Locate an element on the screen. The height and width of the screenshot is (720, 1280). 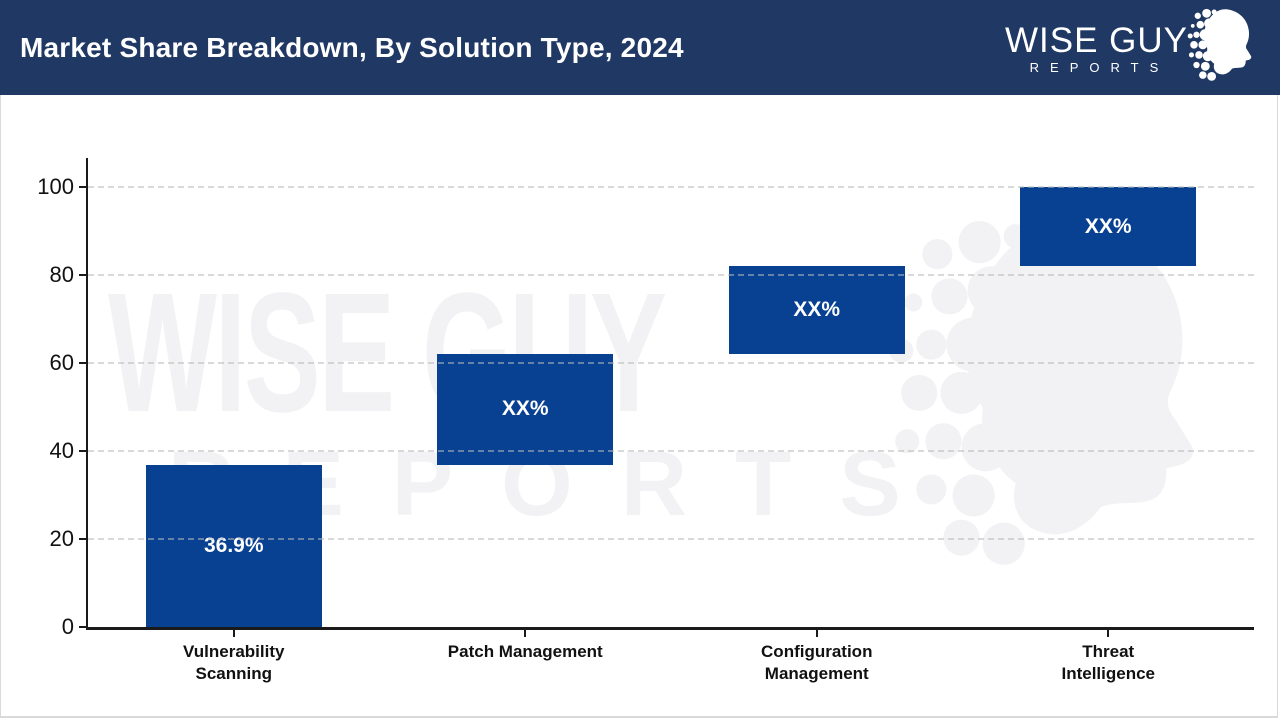
brand-logo: WISE GUY REPORTS is located at coordinates (1133, 48).